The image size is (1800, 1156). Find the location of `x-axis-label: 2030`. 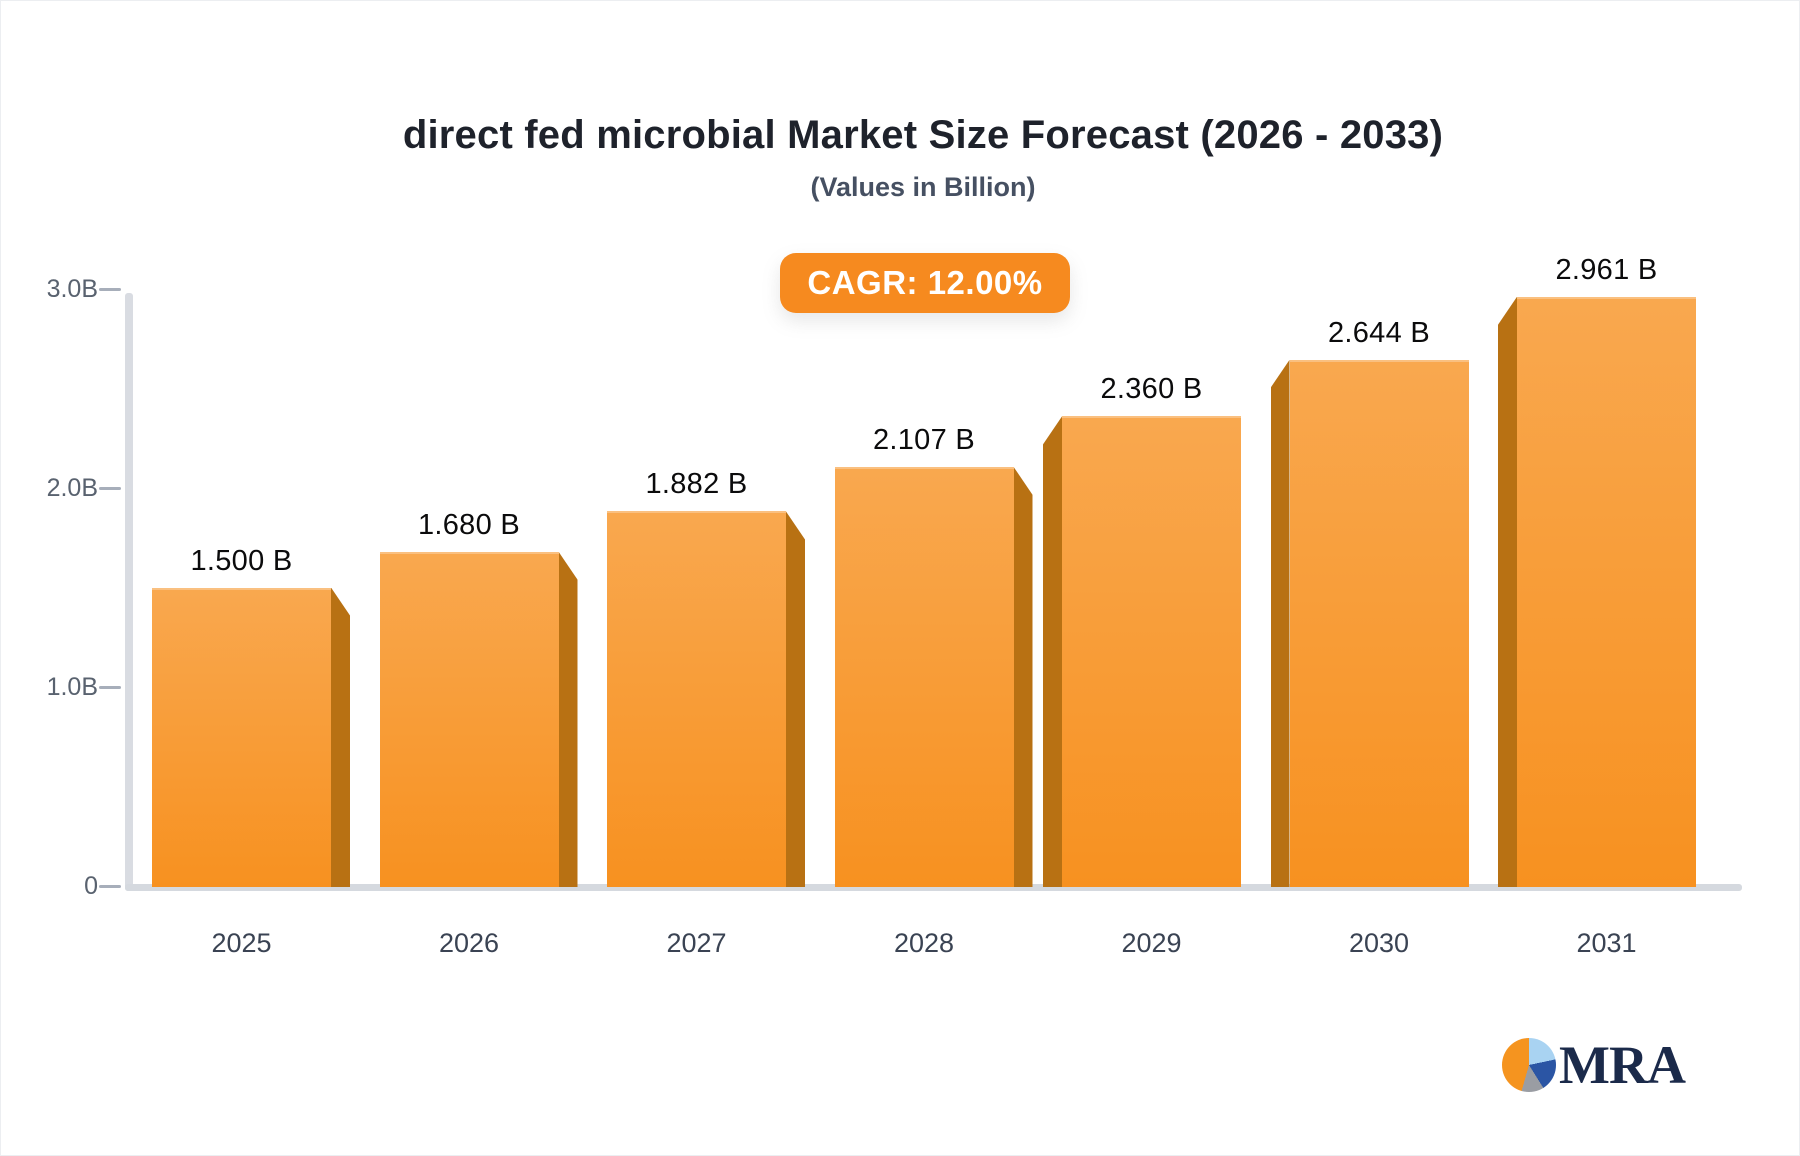

x-axis-label: 2030 is located at coordinates (1379, 943).